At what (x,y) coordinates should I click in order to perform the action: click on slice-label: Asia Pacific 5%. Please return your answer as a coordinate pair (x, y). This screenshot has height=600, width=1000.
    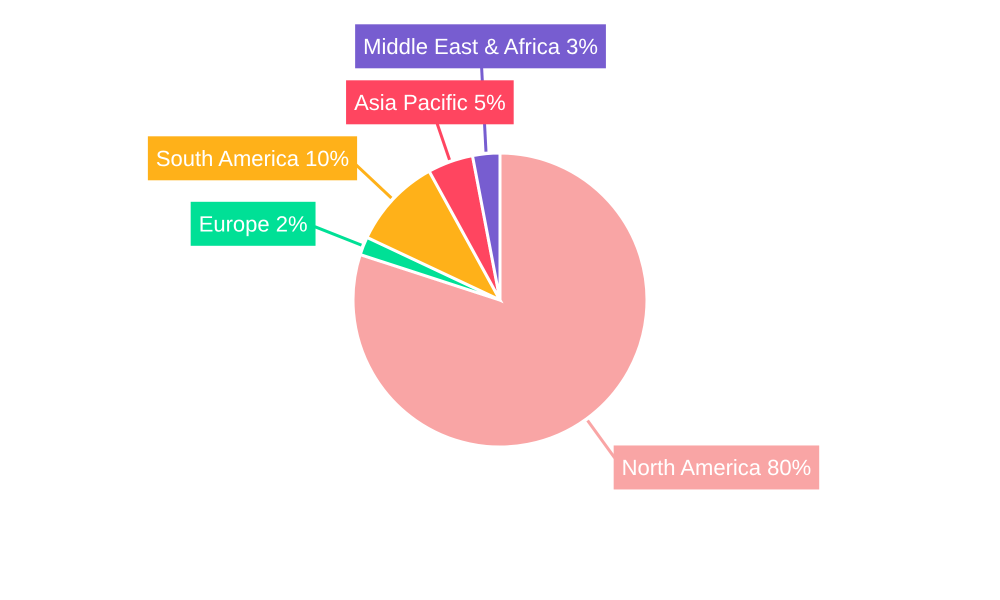
    Looking at the image, I should click on (430, 102).